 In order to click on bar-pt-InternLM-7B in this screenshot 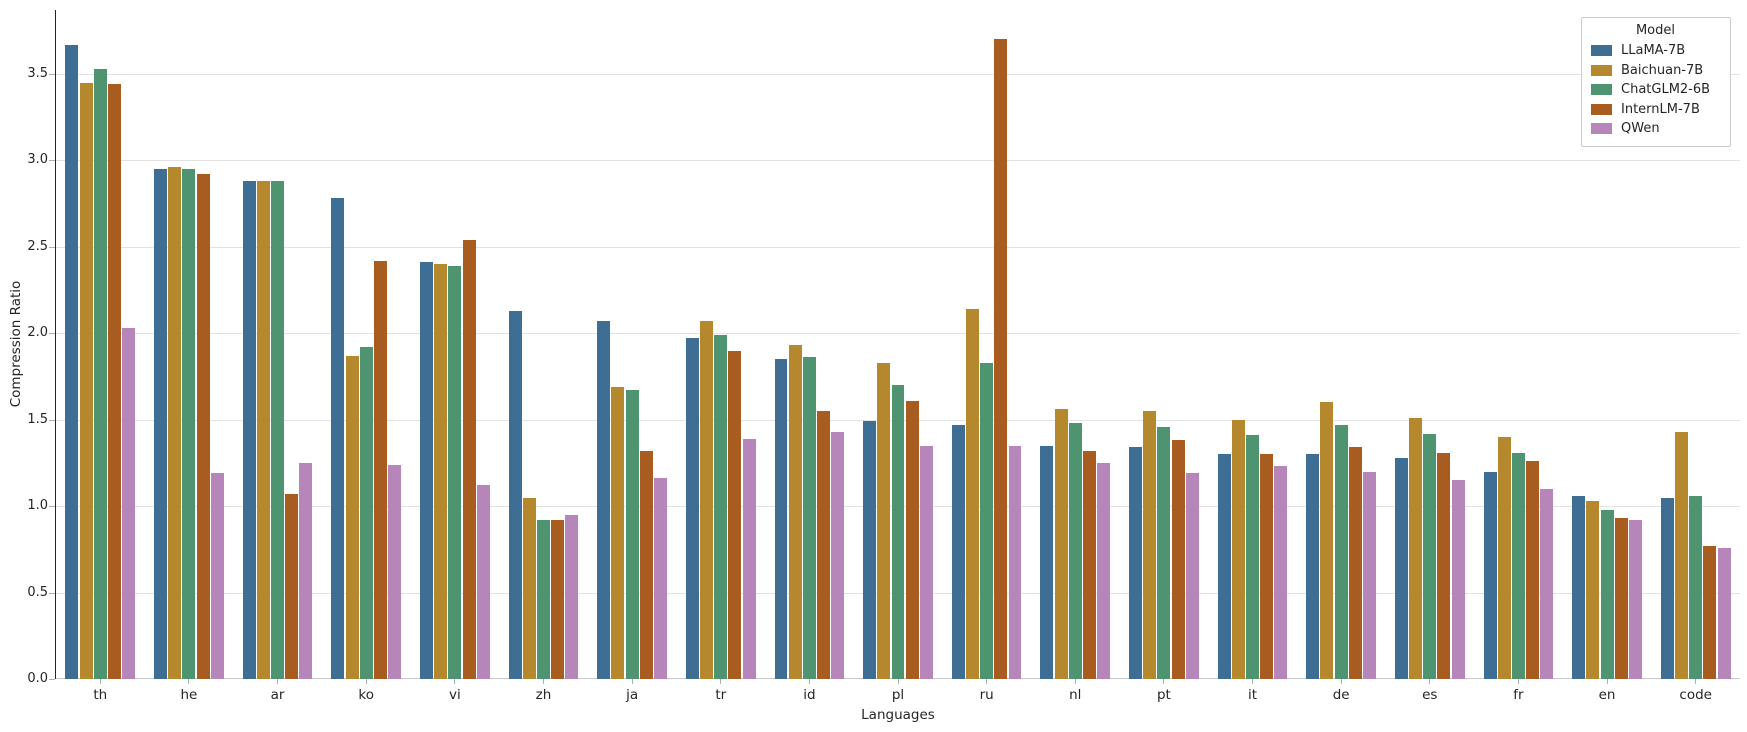, I will do `click(1178, 559)`.